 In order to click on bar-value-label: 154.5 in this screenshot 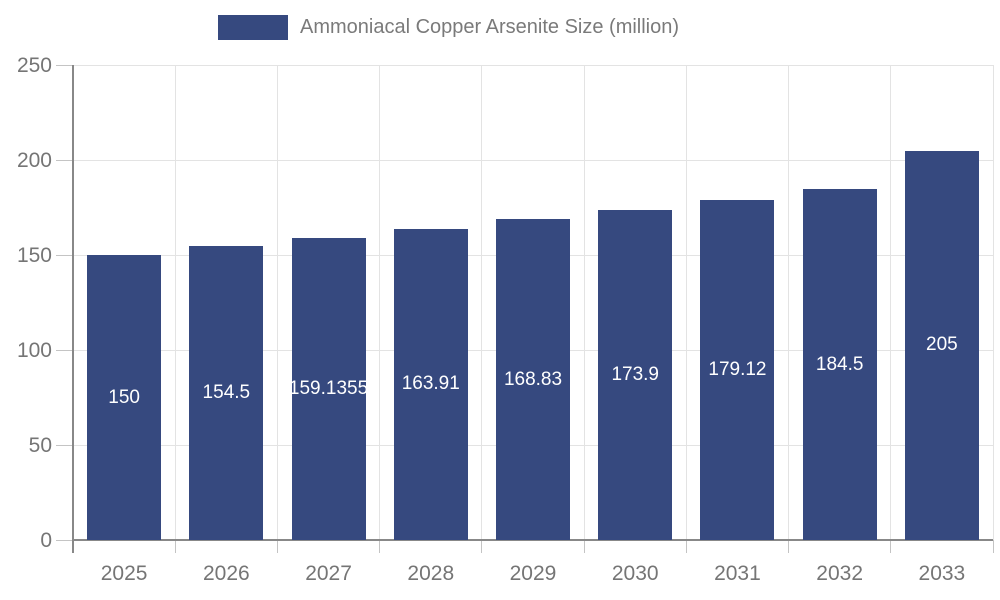, I will do `click(226, 393)`.